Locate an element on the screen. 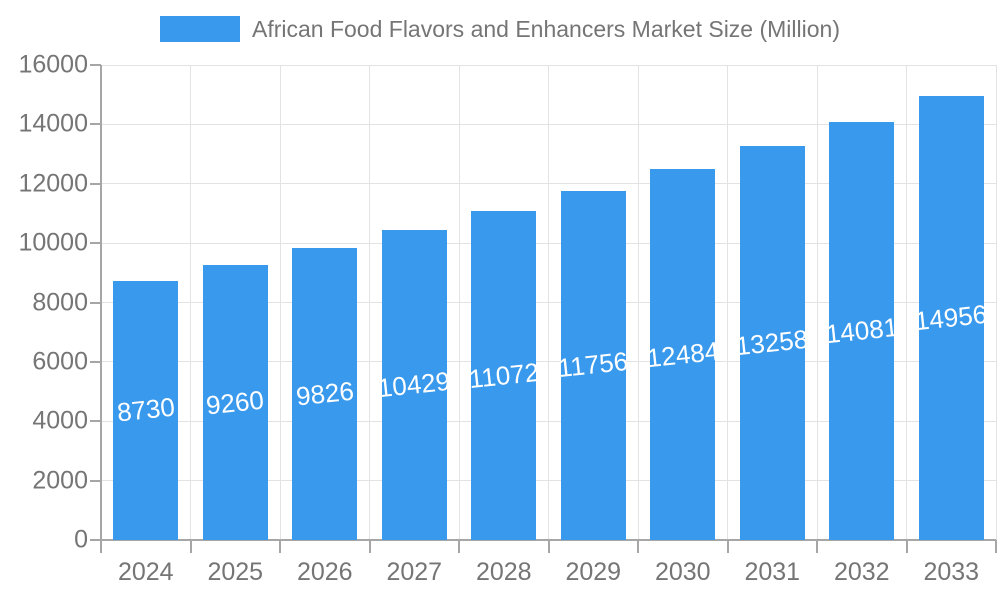 This screenshot has width=1000, height=600. bar-2027 is located at coordinates (414, 385).